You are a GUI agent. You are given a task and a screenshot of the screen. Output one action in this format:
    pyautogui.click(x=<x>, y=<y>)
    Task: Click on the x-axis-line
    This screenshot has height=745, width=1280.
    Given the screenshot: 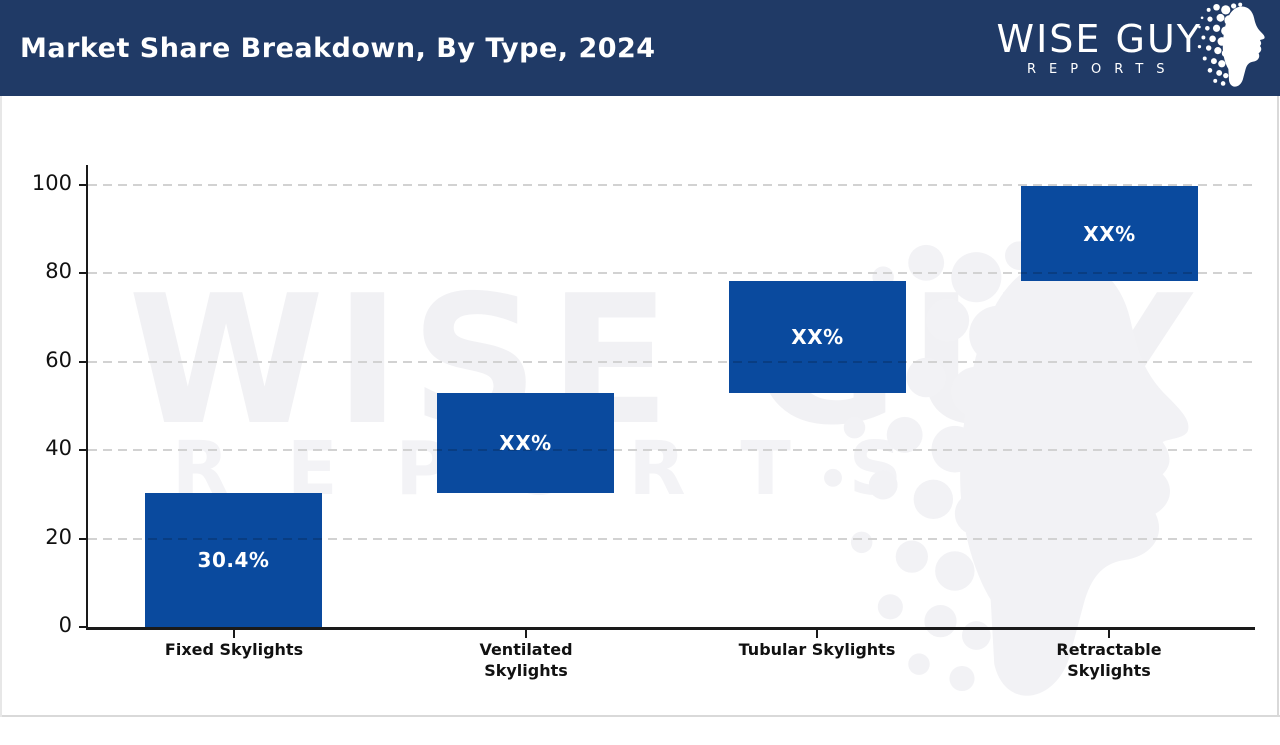 What is the action you would take?
    pyautogui.click(x=670, y=628)
    